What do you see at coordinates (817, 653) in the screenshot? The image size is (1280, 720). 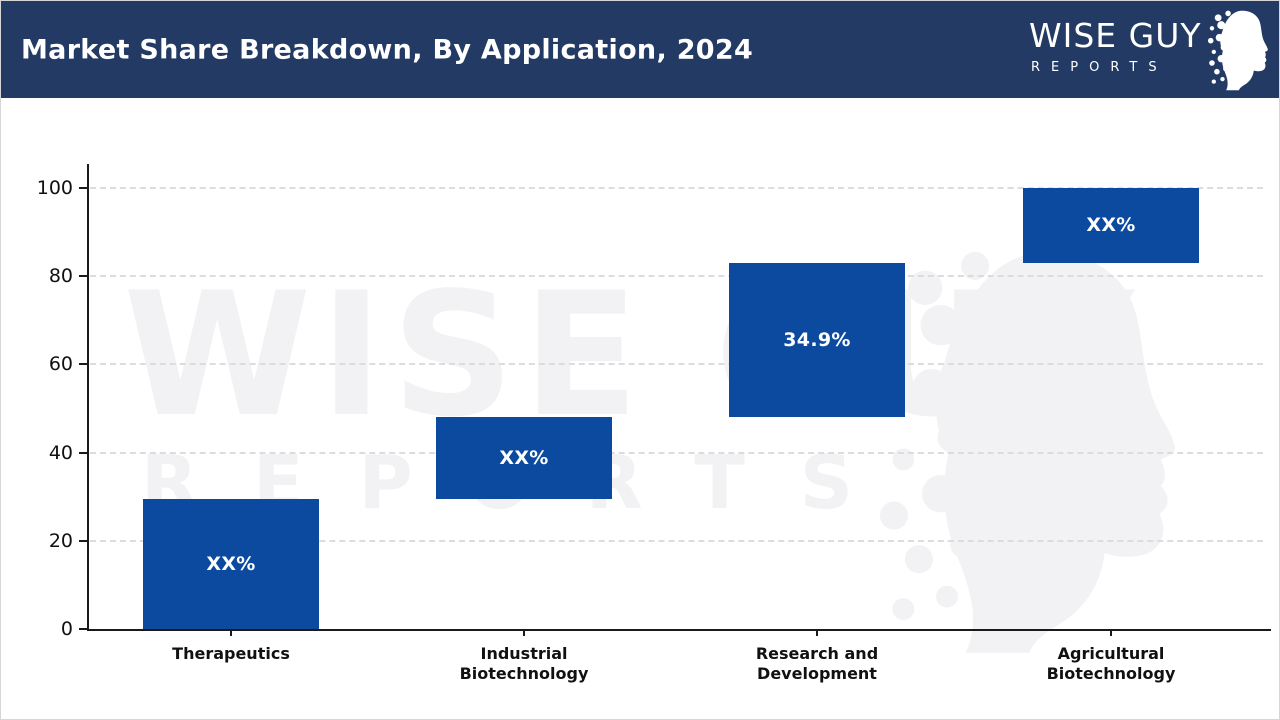 I see `category-label-line: Research and` at bounding box center [817, 653].